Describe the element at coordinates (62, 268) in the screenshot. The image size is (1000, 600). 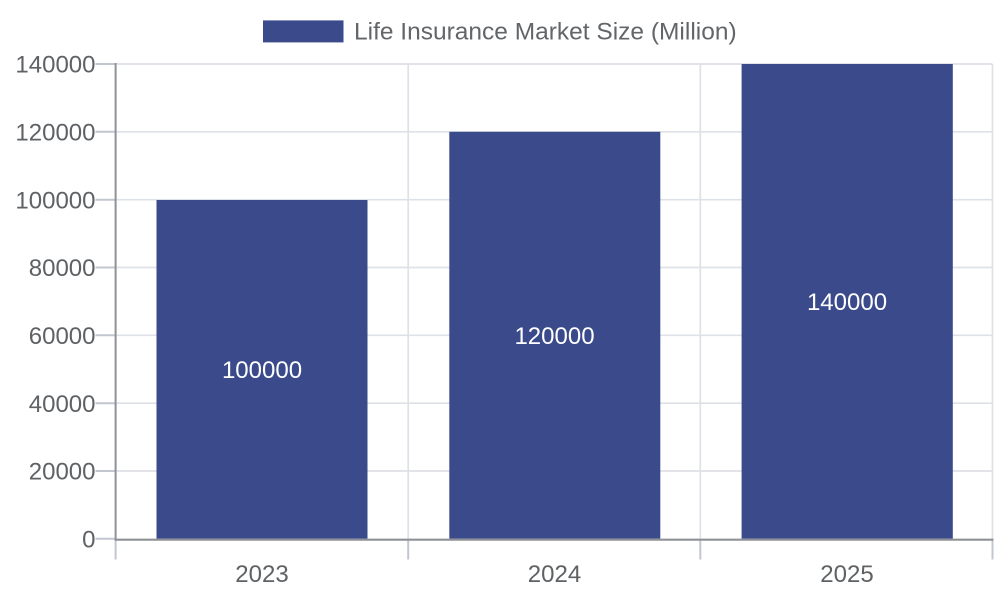
I see `svg-text: 80000` at that location.